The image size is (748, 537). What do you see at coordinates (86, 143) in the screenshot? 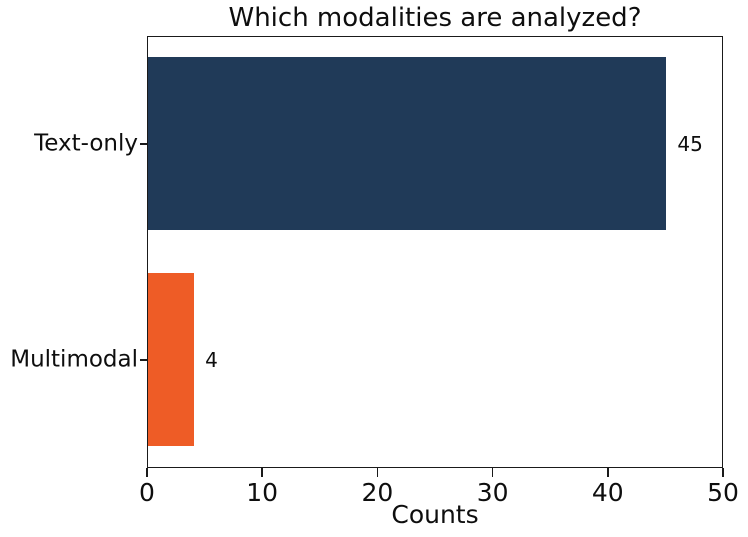
I see `y-tick-label-text-only: Text-only` at bounding box center [86, 143].